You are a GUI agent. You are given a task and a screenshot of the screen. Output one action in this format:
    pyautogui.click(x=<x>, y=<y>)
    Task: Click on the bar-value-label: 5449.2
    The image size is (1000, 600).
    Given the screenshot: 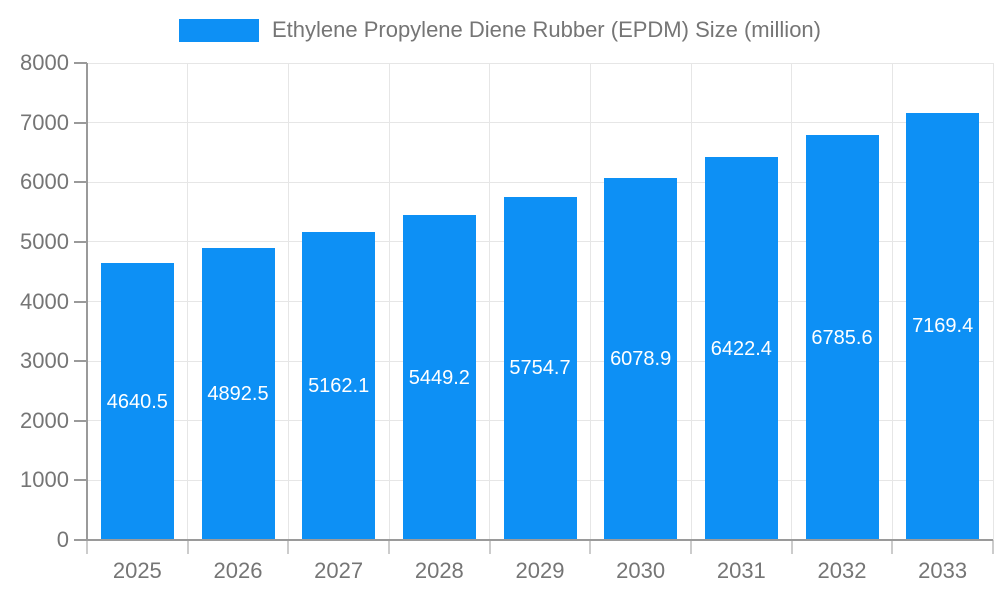 What is the action you would take?
    pyautogui.click(x=439, y=377)
    